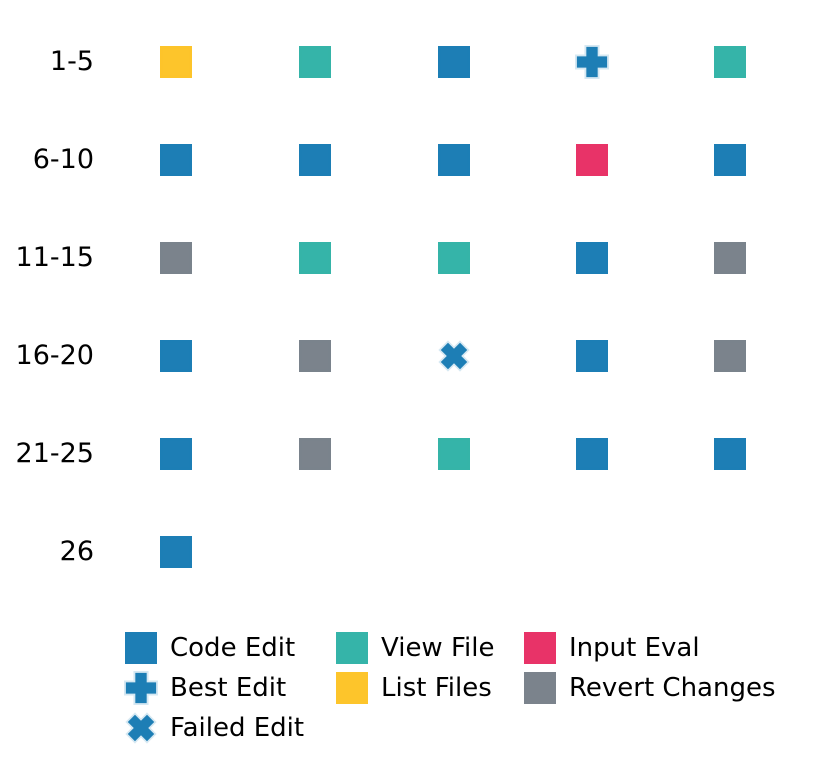 Image resolution: width=813 pixels, height=767 pixels. I want to click on marker-failed-edit, so click(454, 356).